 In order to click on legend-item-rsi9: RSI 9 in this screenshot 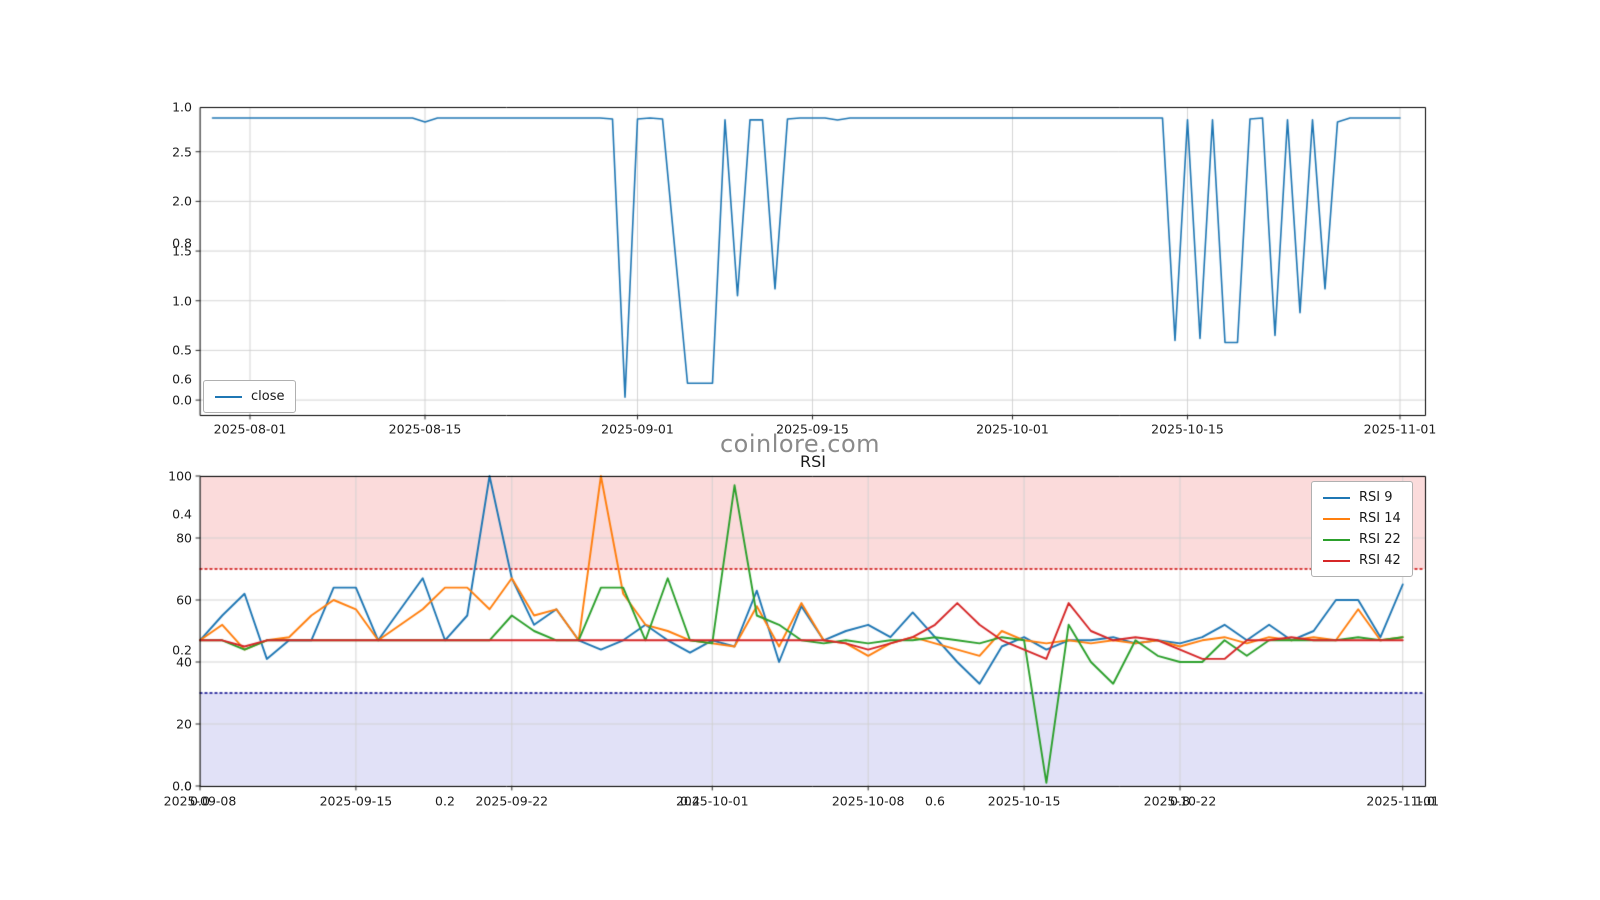, I will do `click(1362, 497)`.